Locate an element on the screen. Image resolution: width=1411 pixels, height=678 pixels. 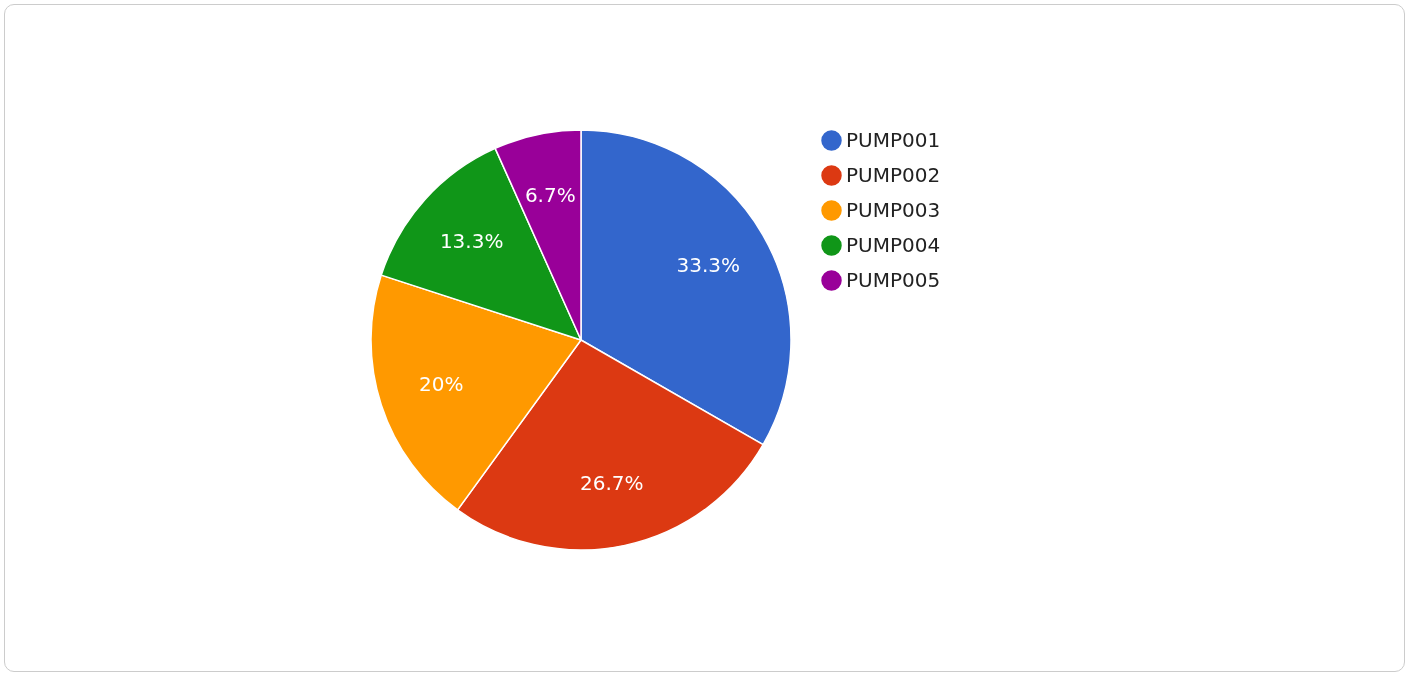
data-label: 26.7% is located at coordinates (611, 482).